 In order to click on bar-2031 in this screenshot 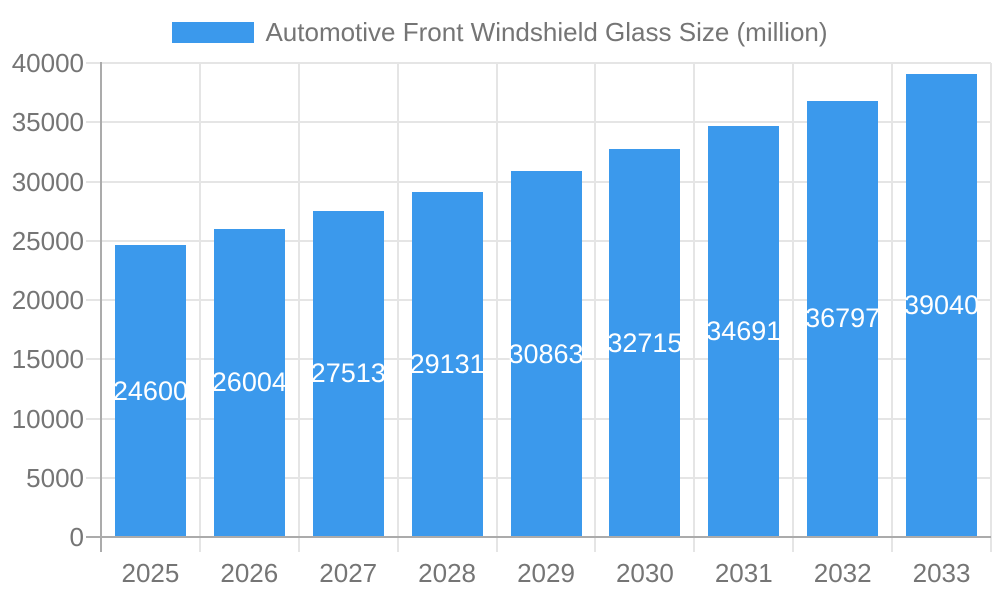, I will do `click(744, 331)`.